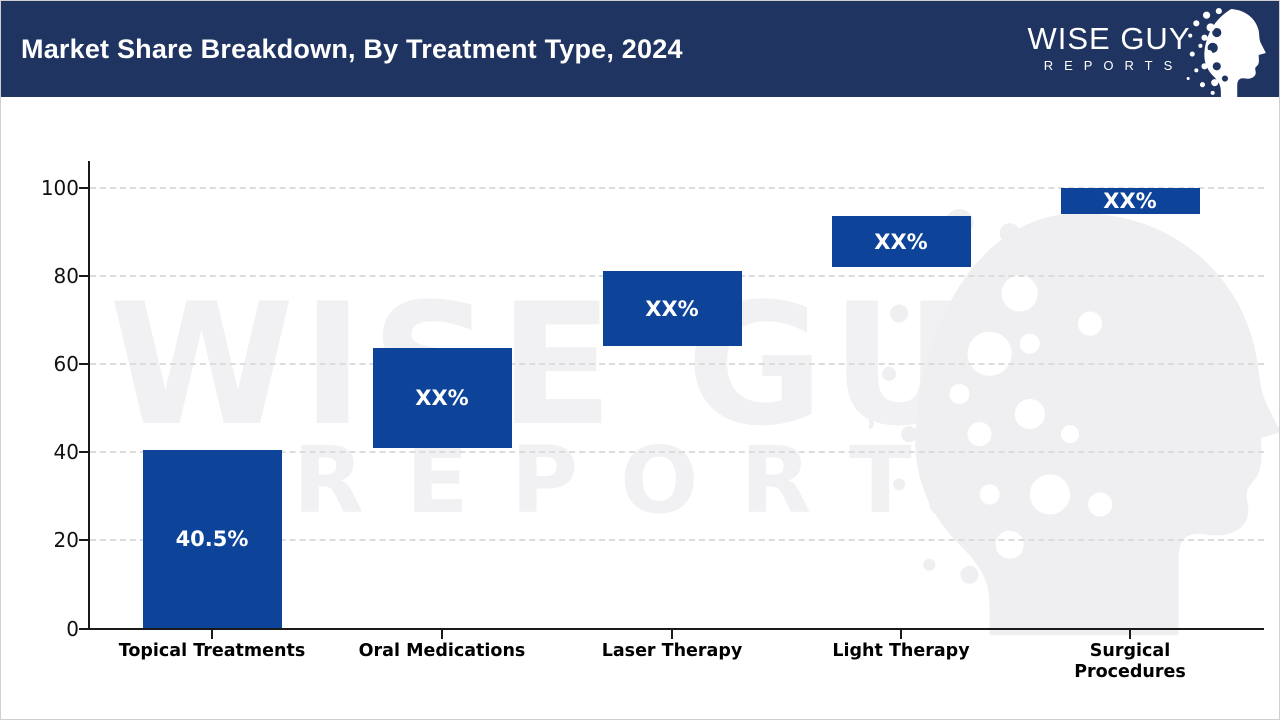  What do you see at coordinates (89, 395) in the screenshot?
I see `y-axis-line` at bounding box center [89, 395].